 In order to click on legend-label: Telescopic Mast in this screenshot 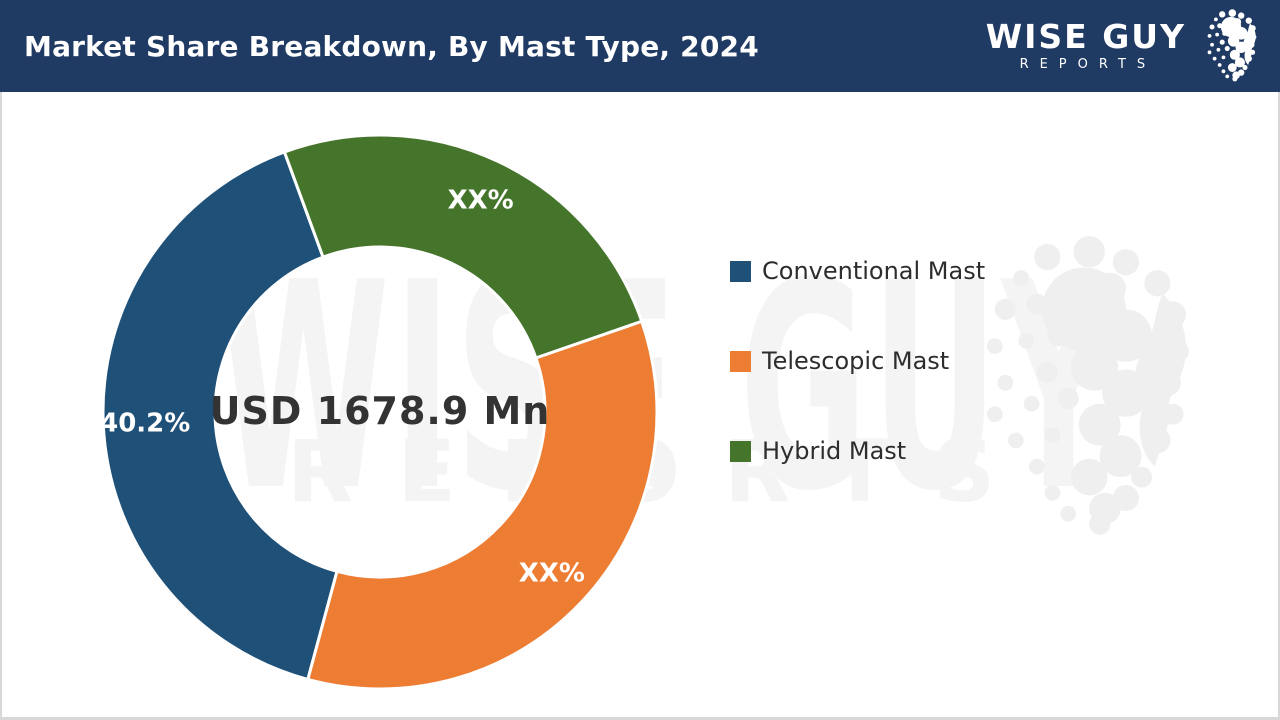, I will do `click(856, 361)`.